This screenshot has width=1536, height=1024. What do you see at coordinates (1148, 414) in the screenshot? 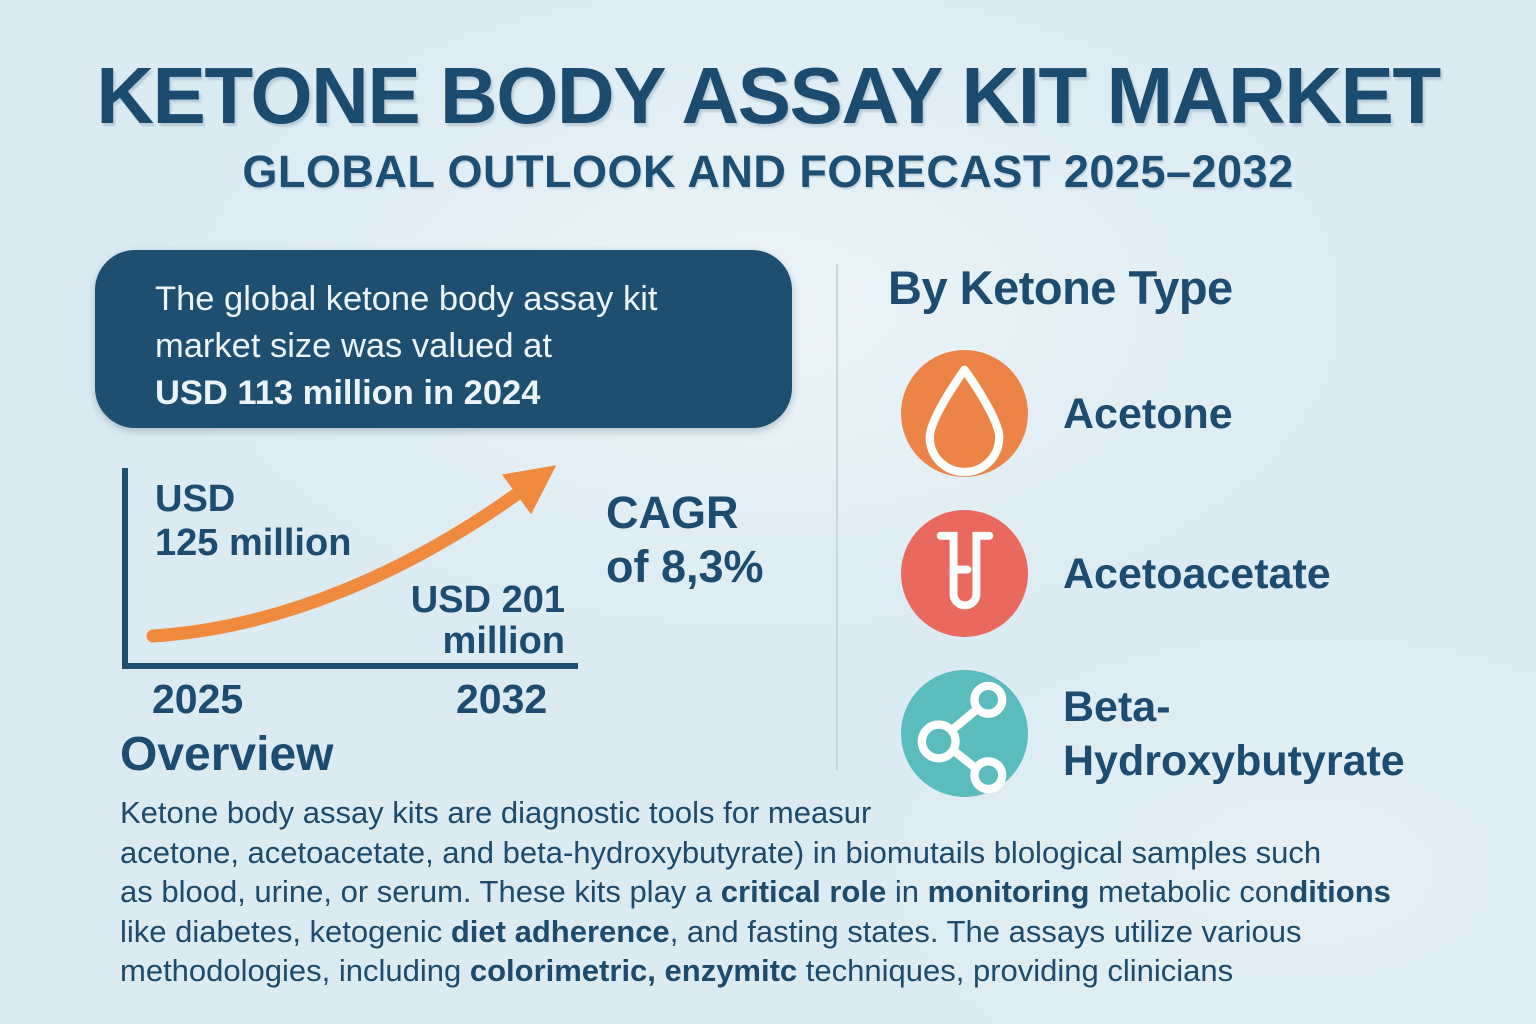
I see `acetone-label: Acetone` at bounding box center [1148, 414].